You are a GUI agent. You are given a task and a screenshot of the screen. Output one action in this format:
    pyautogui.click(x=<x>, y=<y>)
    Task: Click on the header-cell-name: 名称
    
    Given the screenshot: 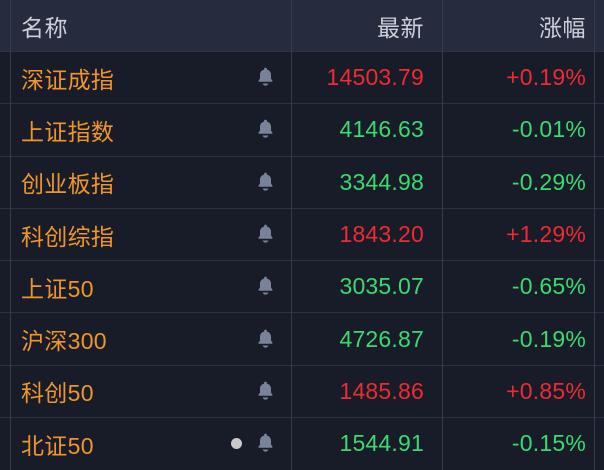 What is the action you would take?
    pyautogui.click(x=145, y=25)
    